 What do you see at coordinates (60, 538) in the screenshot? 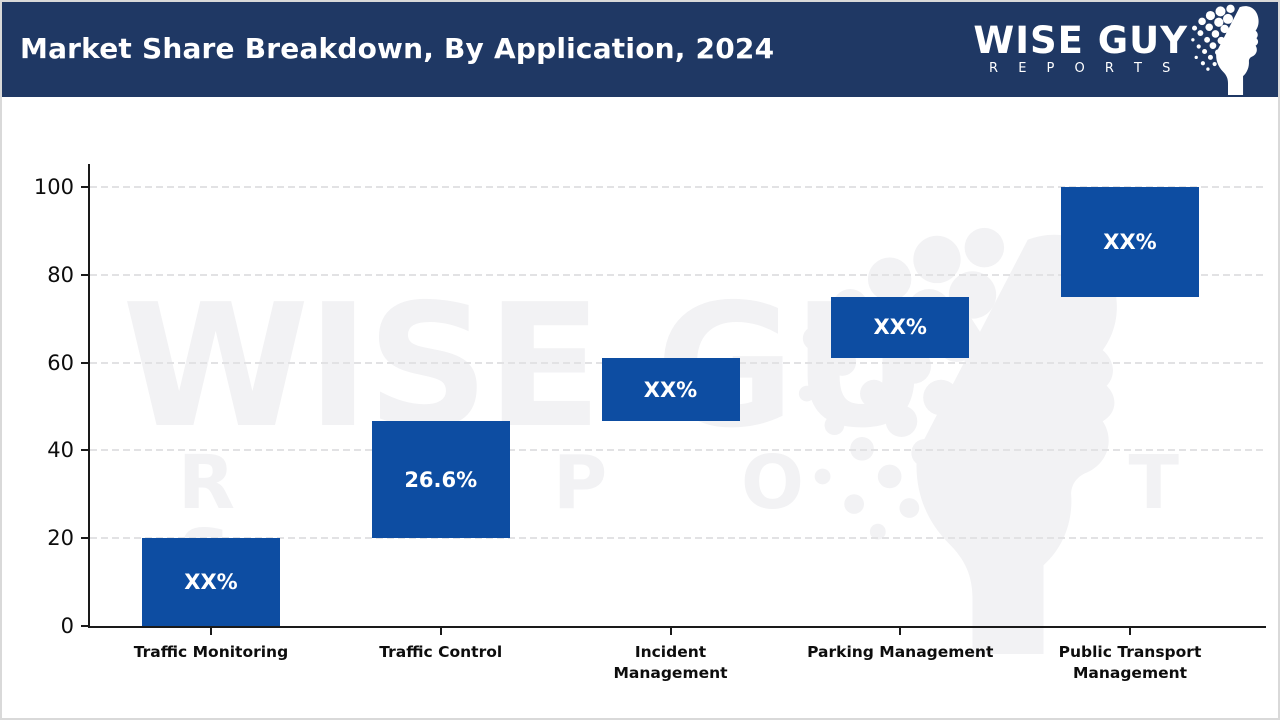
I see `y-tick-label: 20` at bounding box center [60, 538].